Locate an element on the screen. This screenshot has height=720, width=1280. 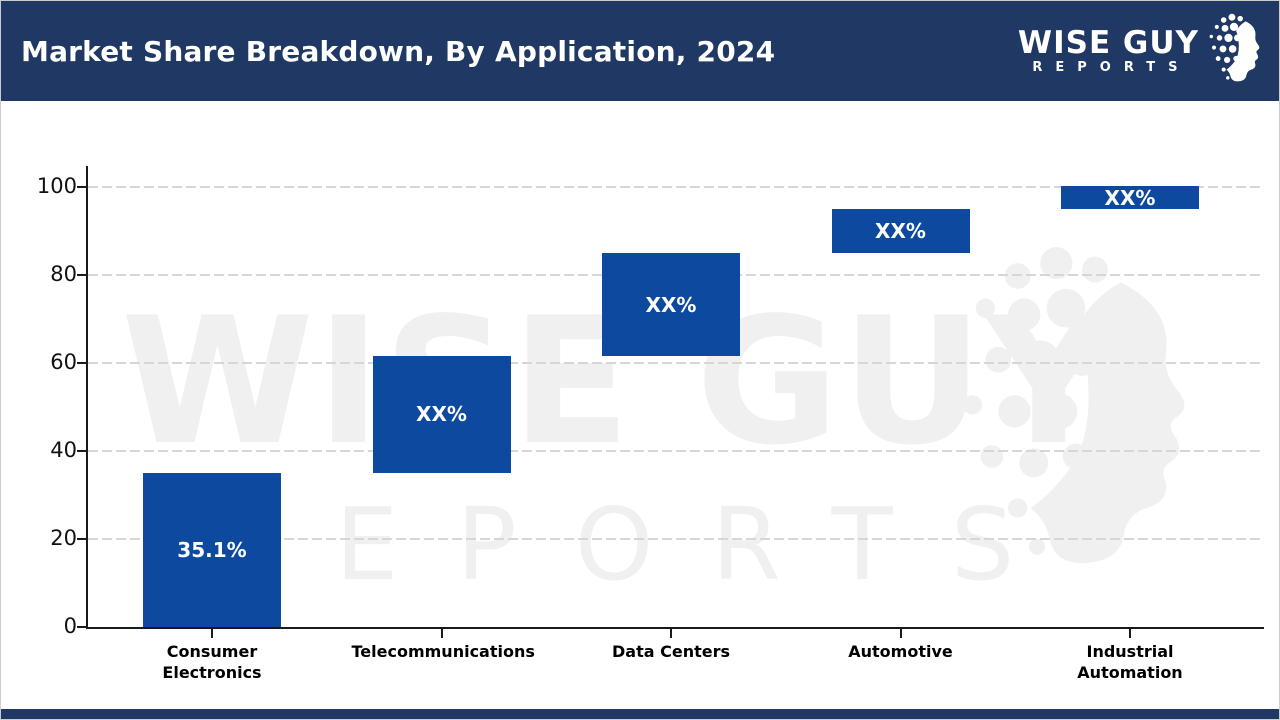
bar-data-centers: XX% is located at coordinates (671, 305).